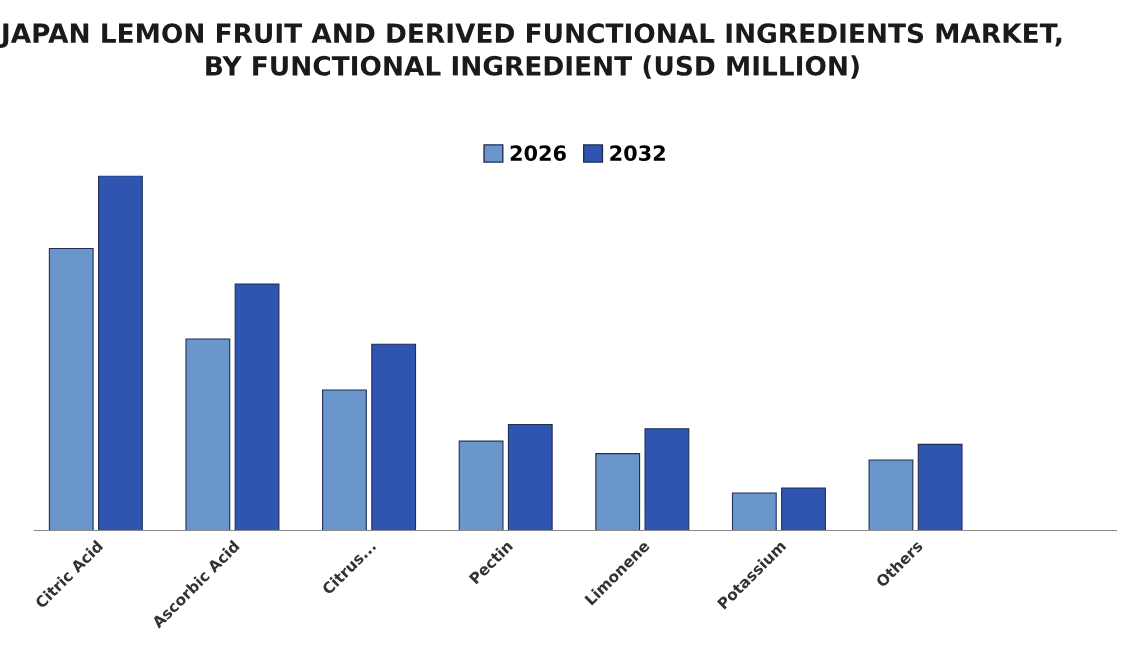 The width and height of the screenshot is (1145, 651). Describe the element at coordinates (637, 153) in the screenshot. I see `legend-label: 2032` at that location.